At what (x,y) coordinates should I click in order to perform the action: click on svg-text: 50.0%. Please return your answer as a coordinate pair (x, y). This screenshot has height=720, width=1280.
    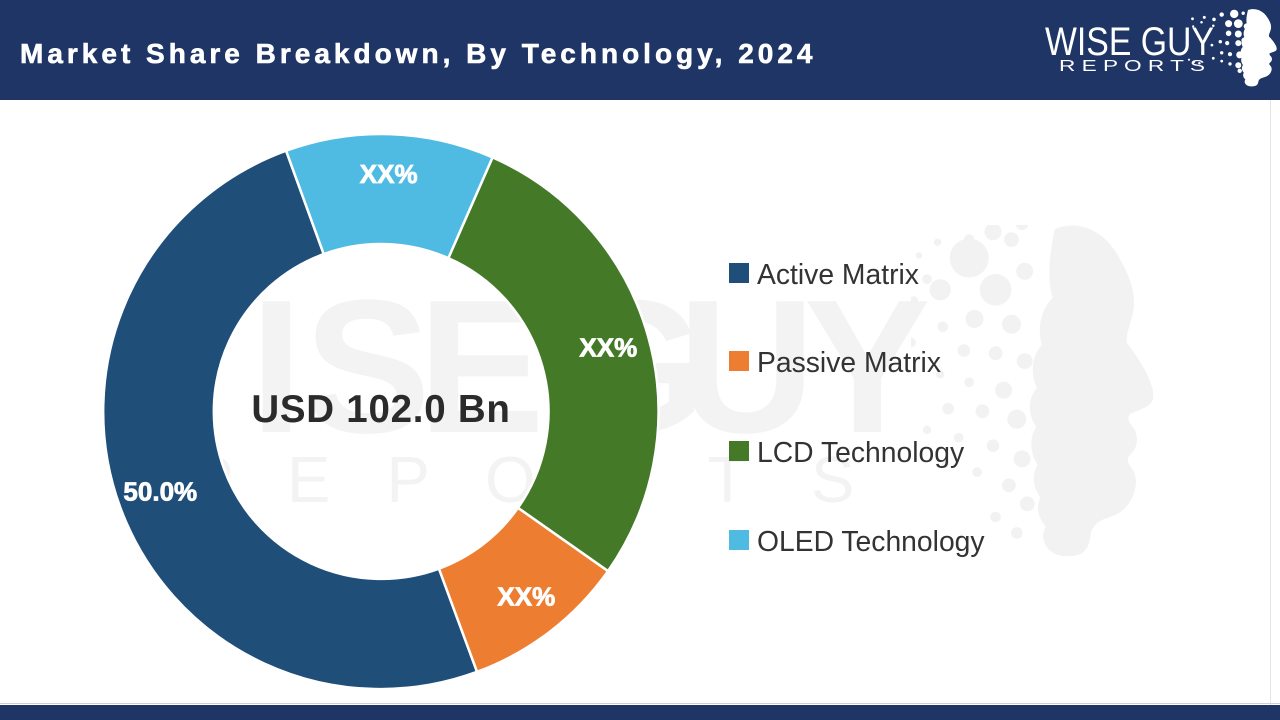
    Looking at the image, I should click on (160, 491).